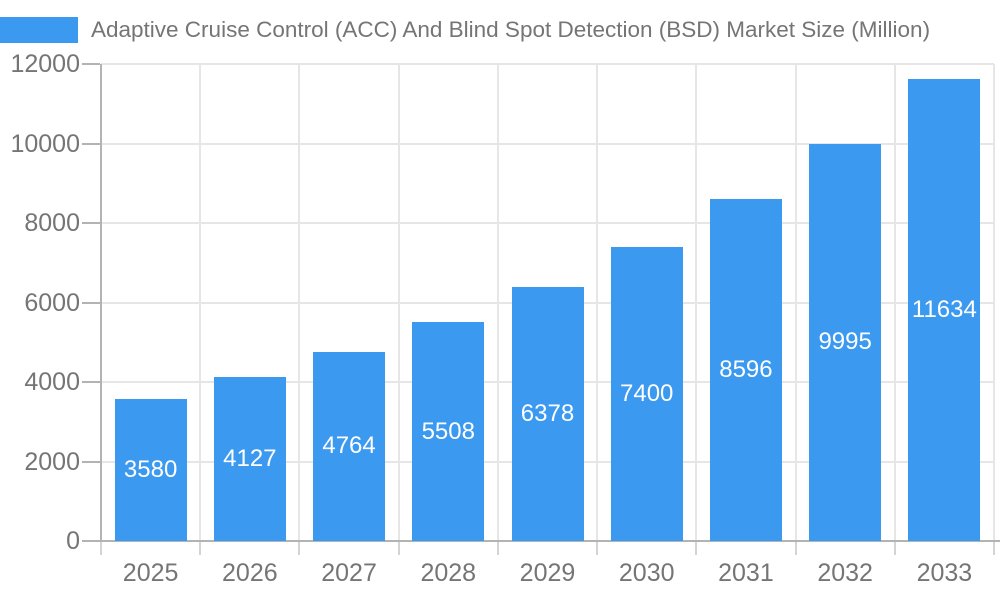 This screenshot has width=1000, height=600. Describe the element at coordinates (546, 541) in the screenshot. I see `x-axis-line` at that location.